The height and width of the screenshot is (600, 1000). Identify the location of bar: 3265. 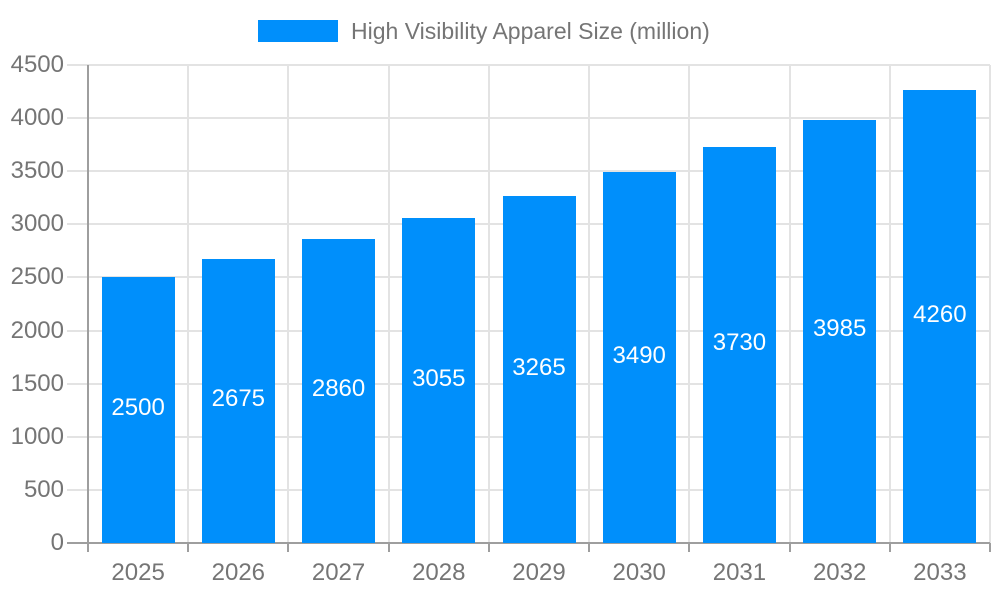
(539, 369).